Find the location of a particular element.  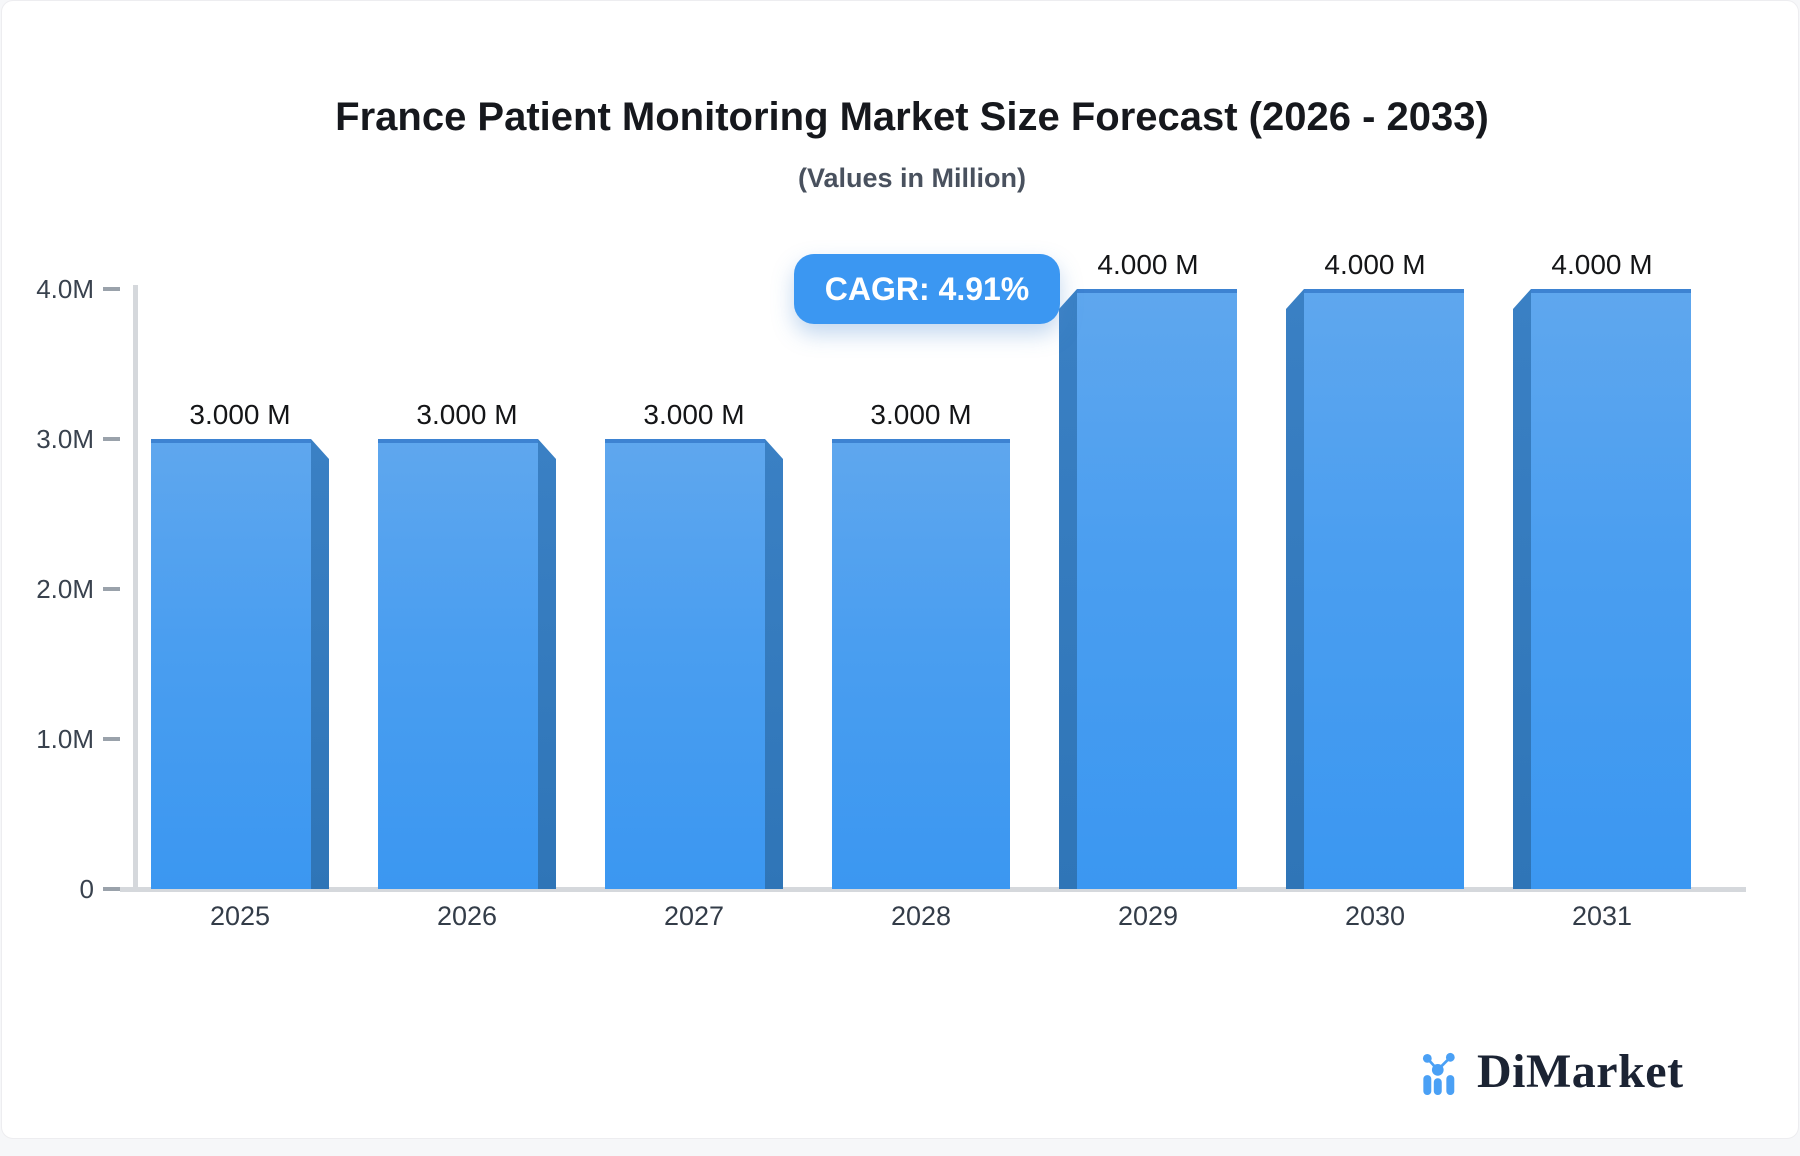

y-tick-label: 3.0M is located at coordinates (65, 439).